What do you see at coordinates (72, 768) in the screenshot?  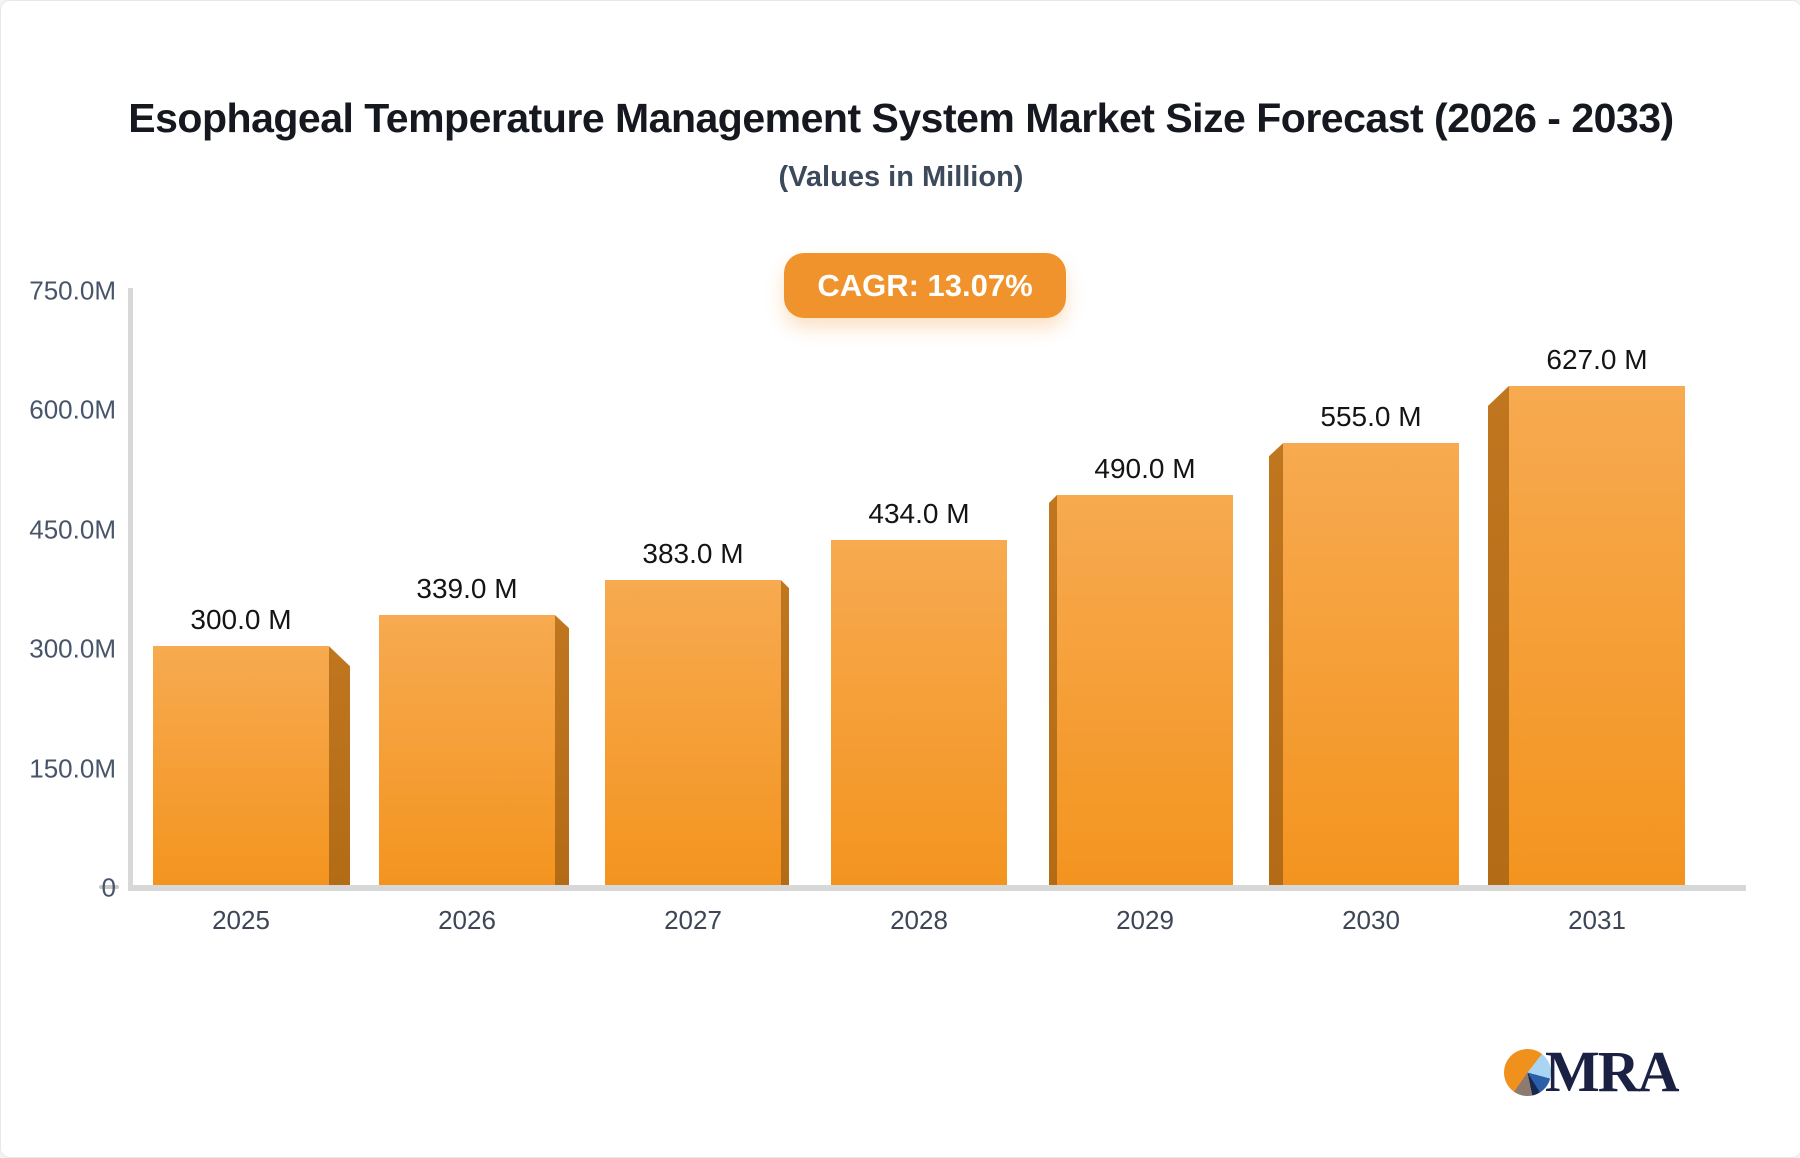 I see `y-axis-tick-label: 150.0M` at bounding box center [72, 768].